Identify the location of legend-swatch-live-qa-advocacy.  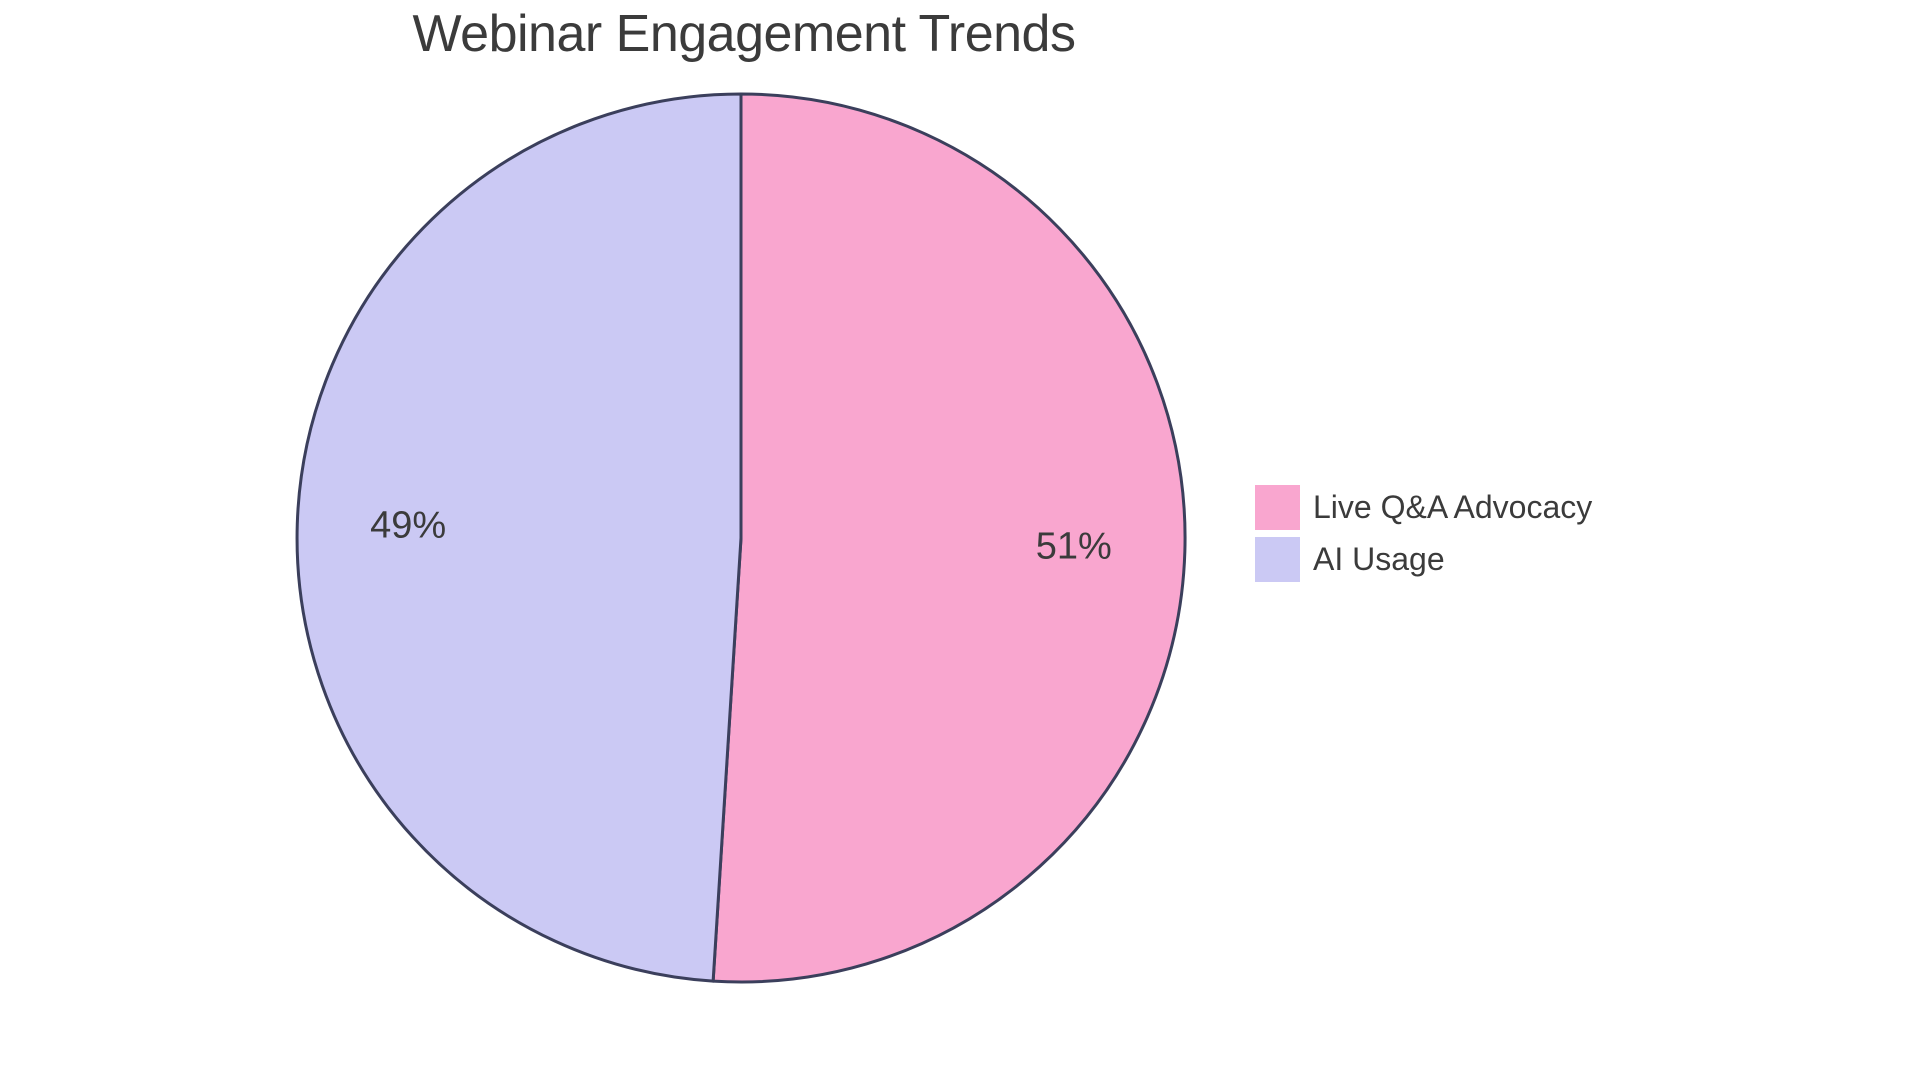
(1277, 507).